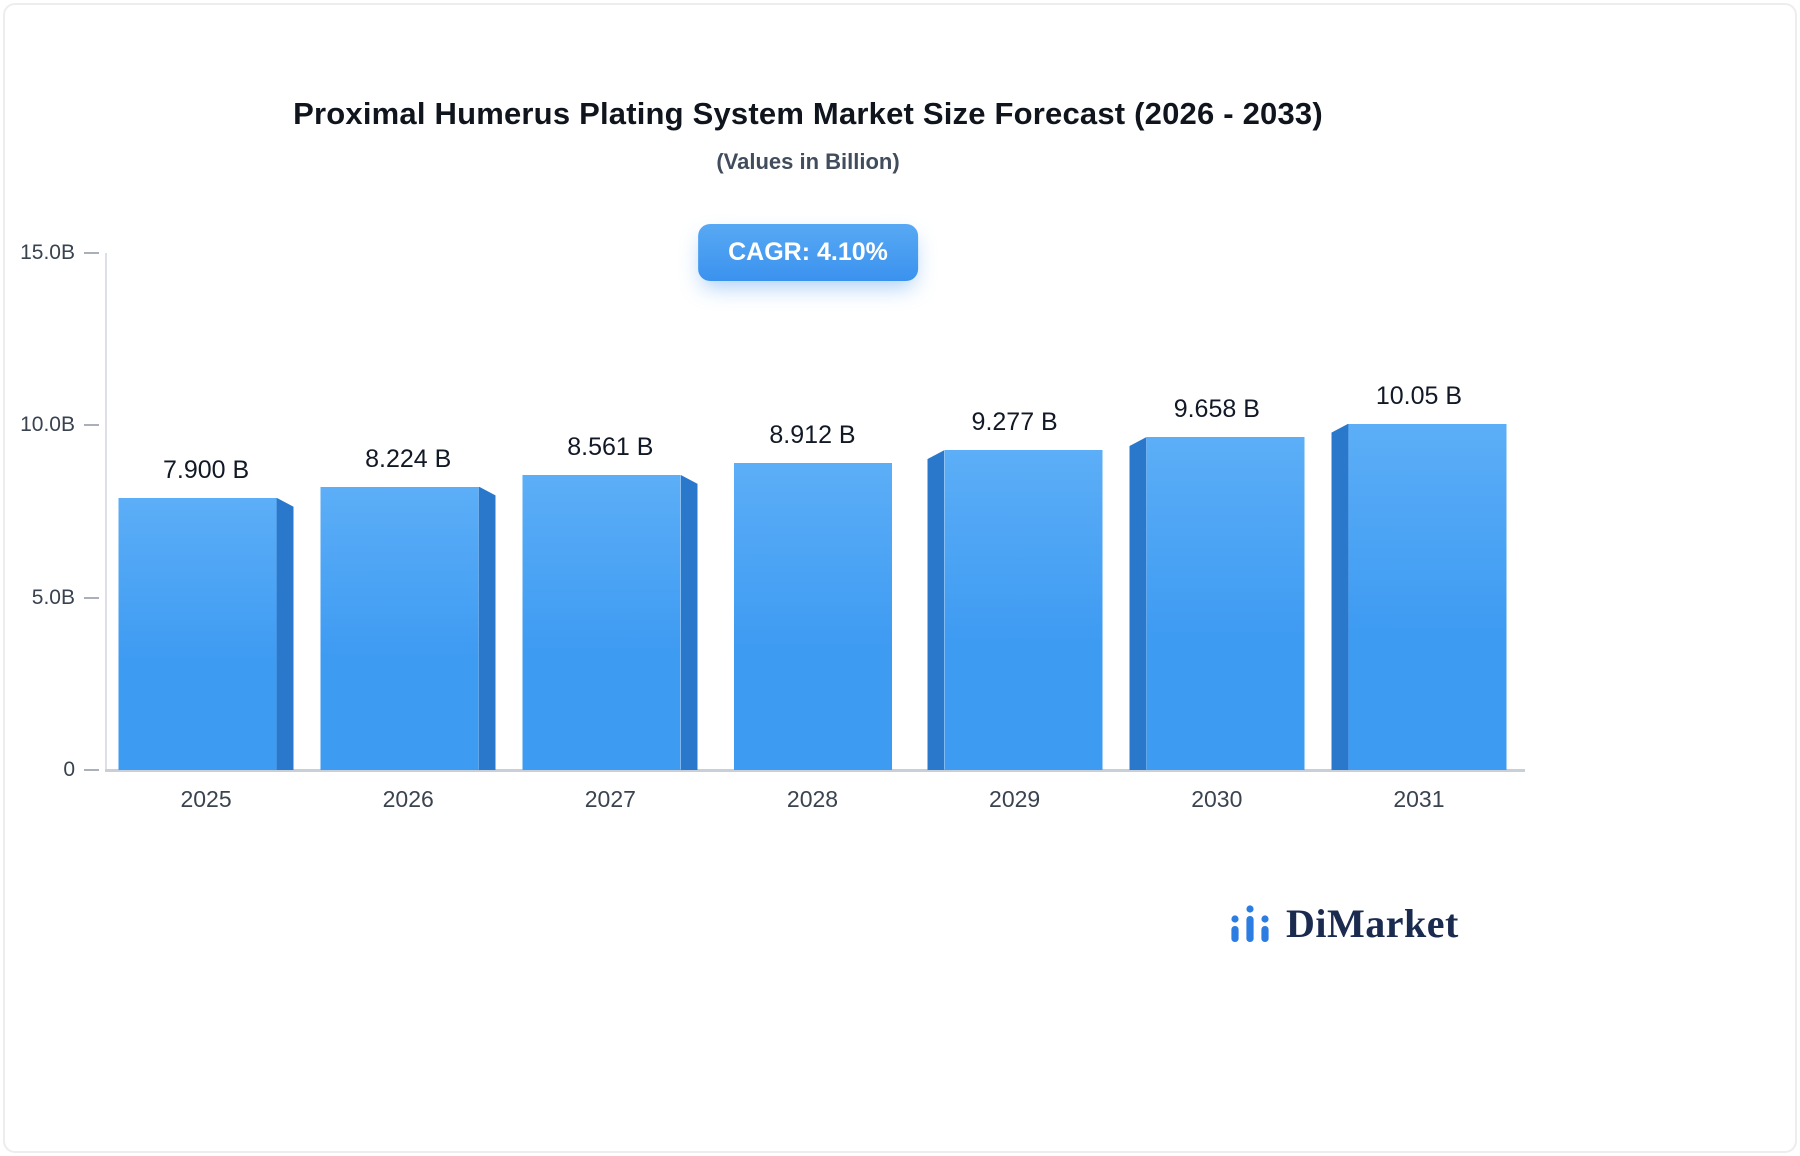  Describe the element at coordinates (69, 769) in the screenshot. I see `y-tick-label: 0` at that location.